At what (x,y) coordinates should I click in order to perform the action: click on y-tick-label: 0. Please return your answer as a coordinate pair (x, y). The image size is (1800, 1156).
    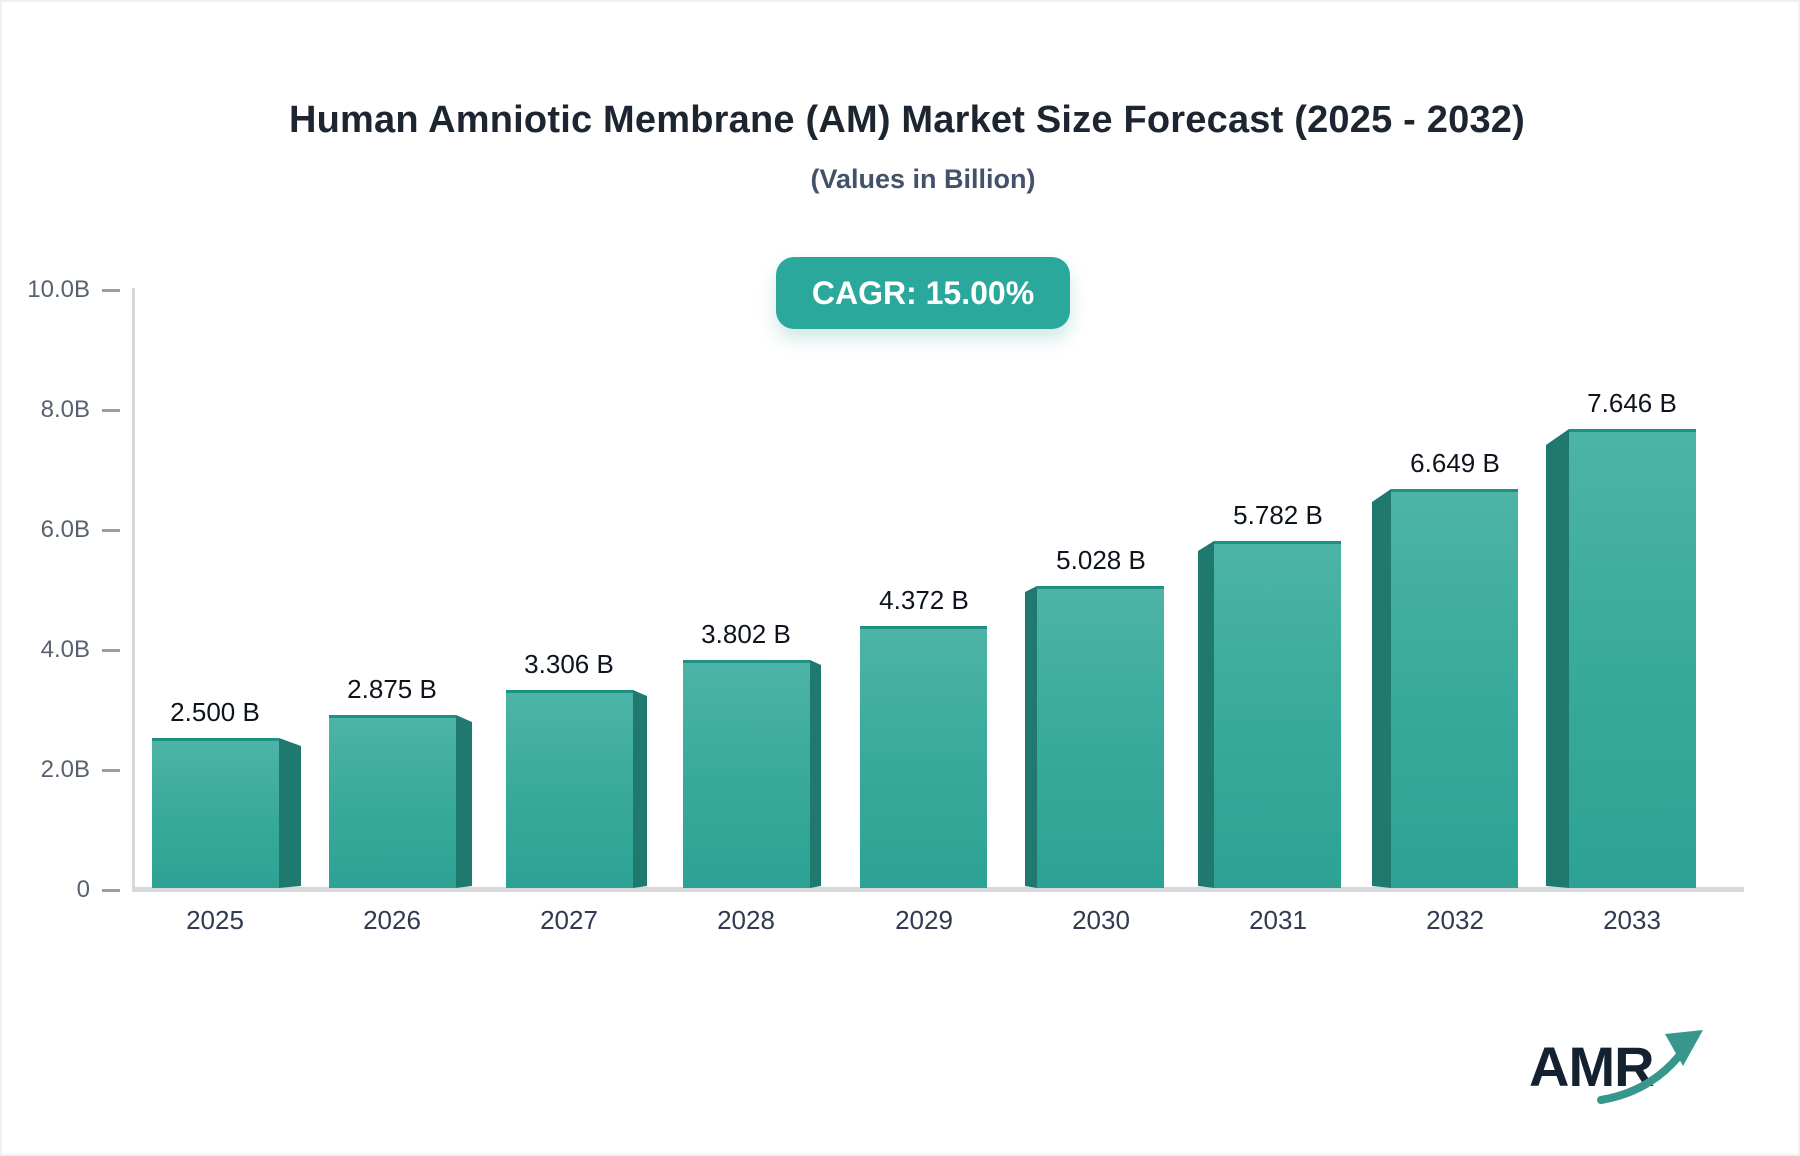
    Looking at the image, I should click on (83, 889).